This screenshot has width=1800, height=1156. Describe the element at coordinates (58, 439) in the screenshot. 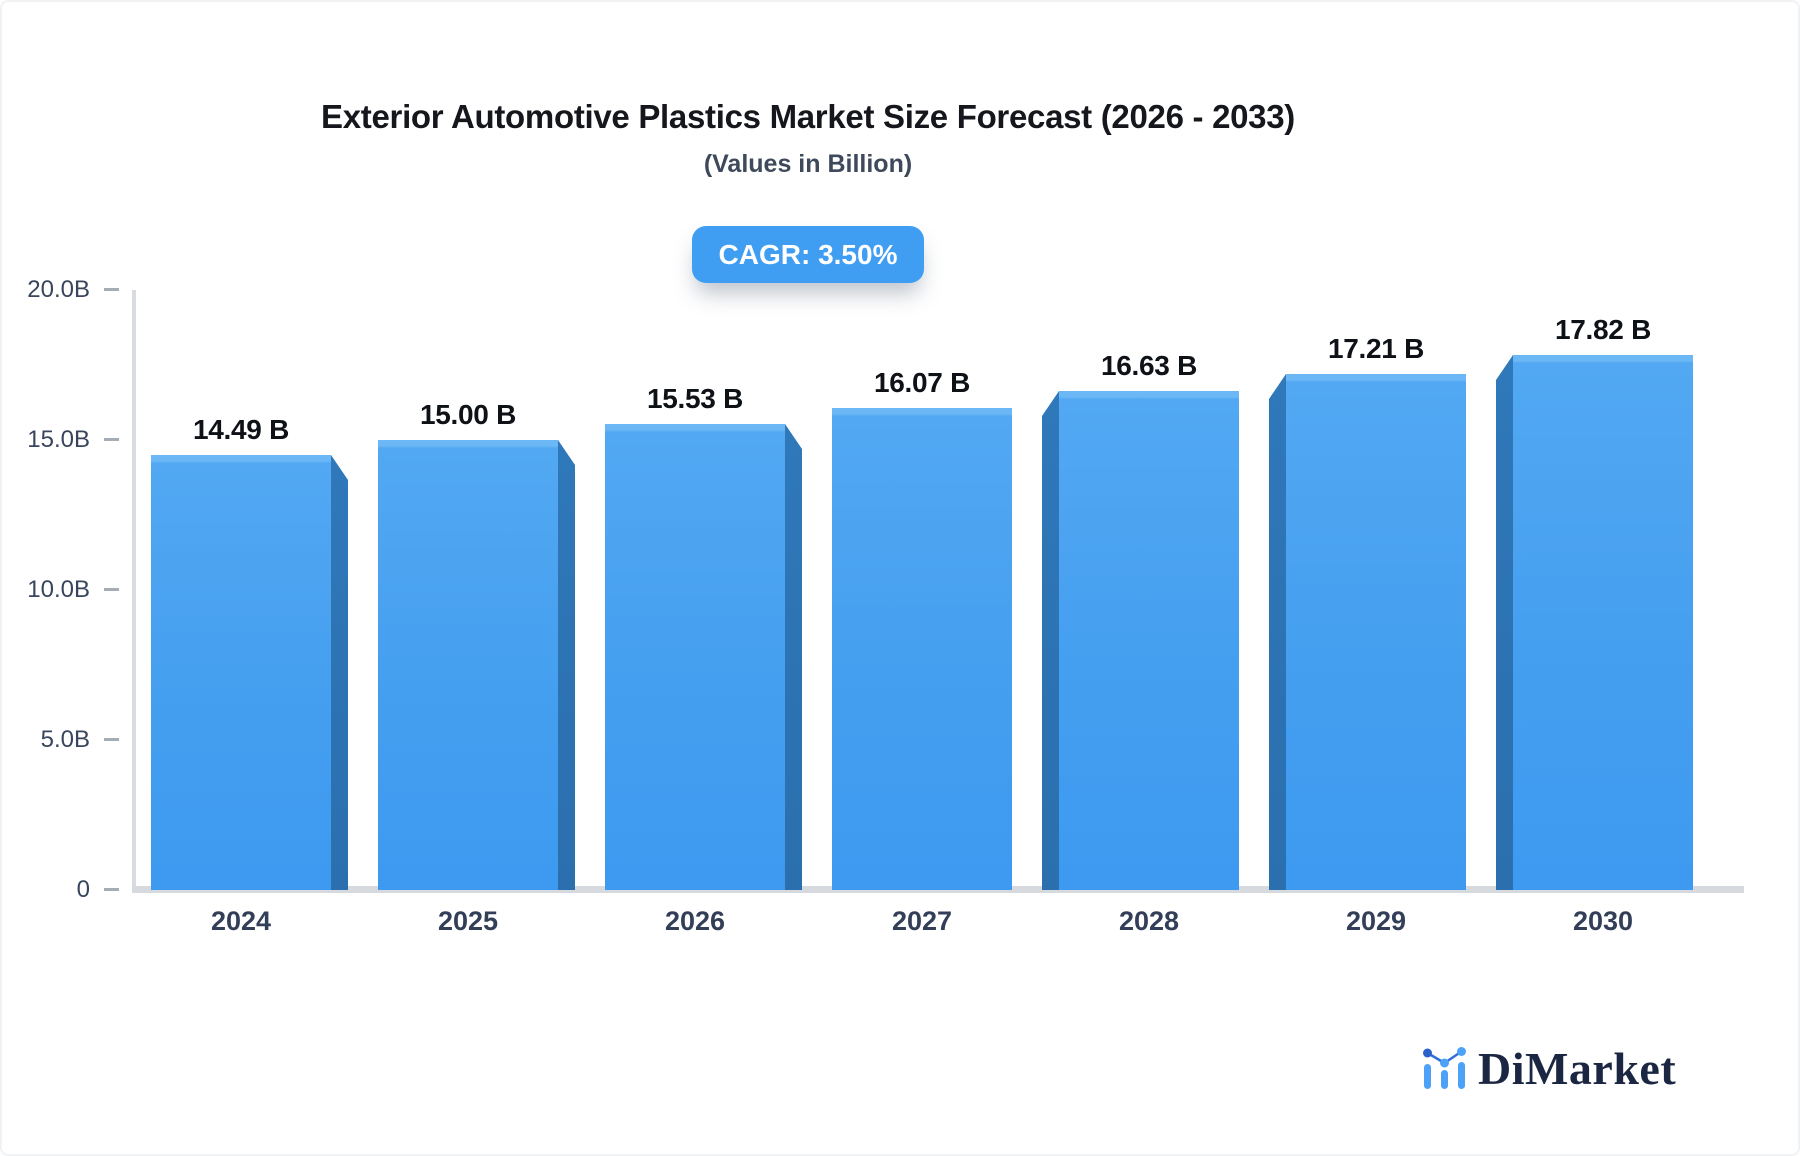

I see `y-tick-label: 15.0B` at that location.